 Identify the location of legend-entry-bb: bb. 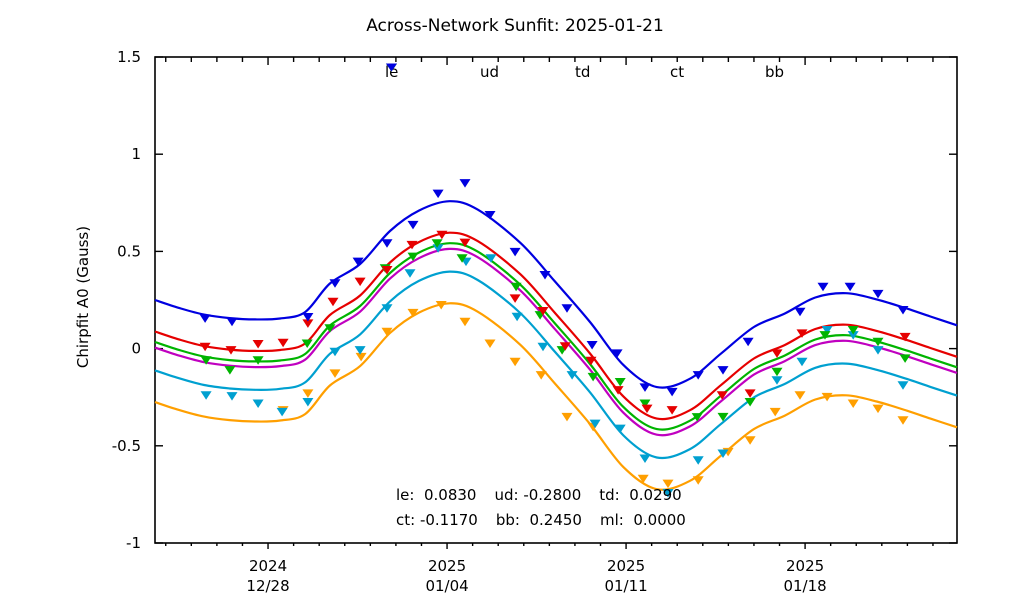
(623, 72).